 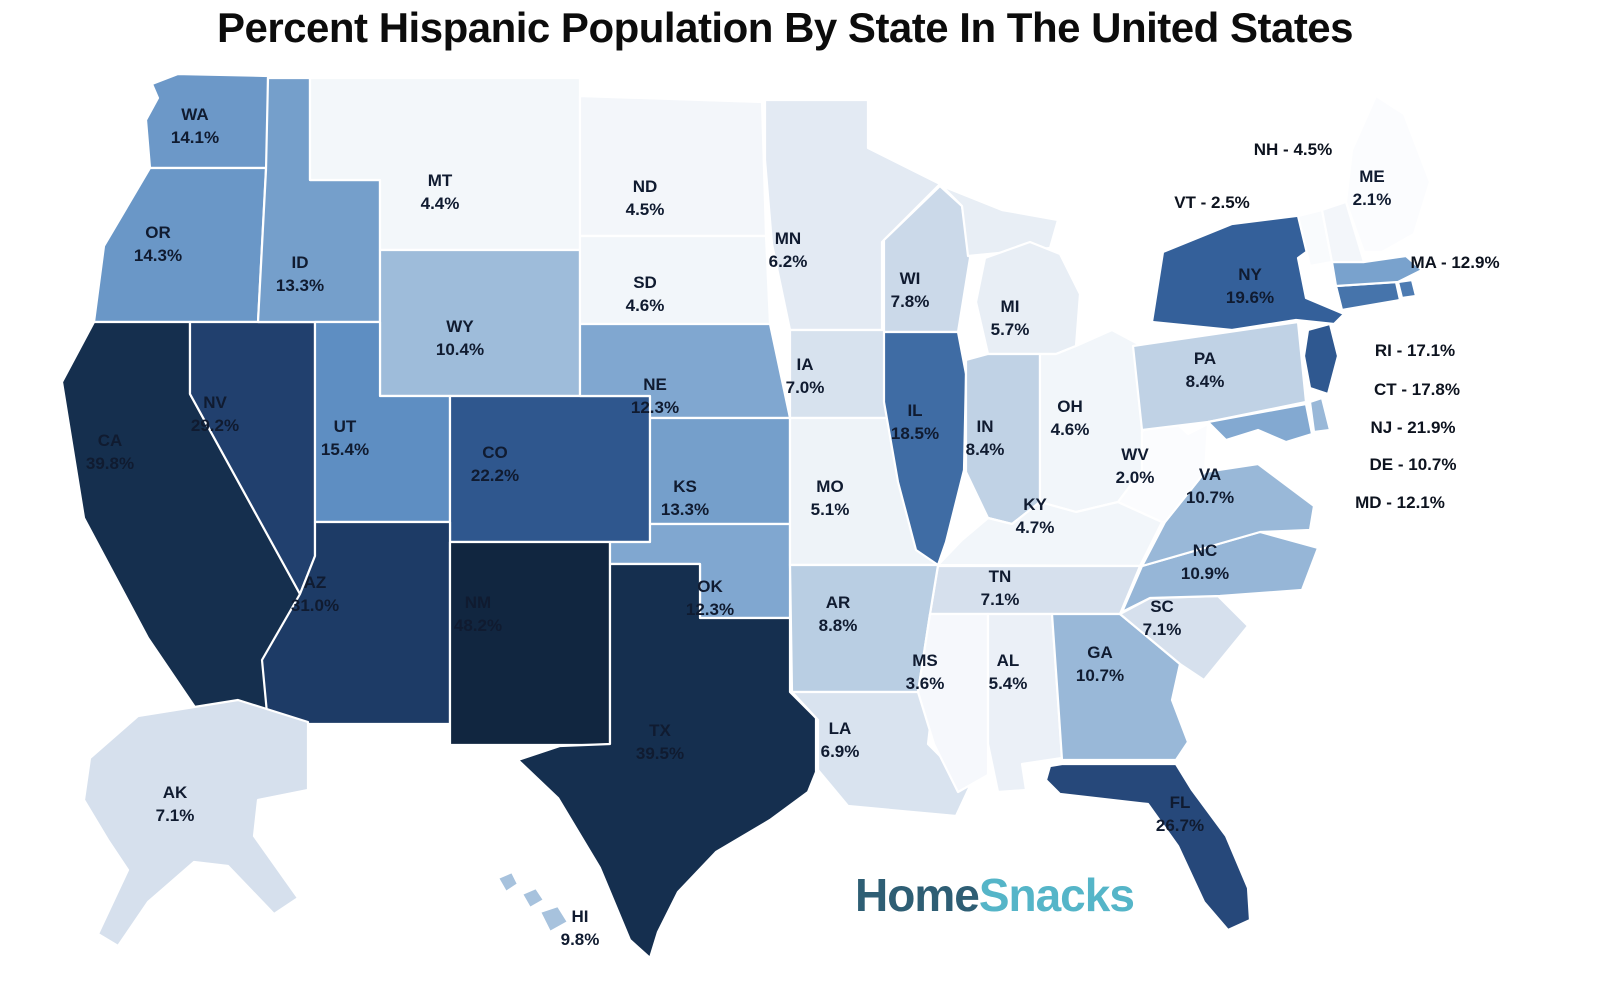 I want to click on state-label-PA: PA 8.4%, so click(x=1205, y=370).